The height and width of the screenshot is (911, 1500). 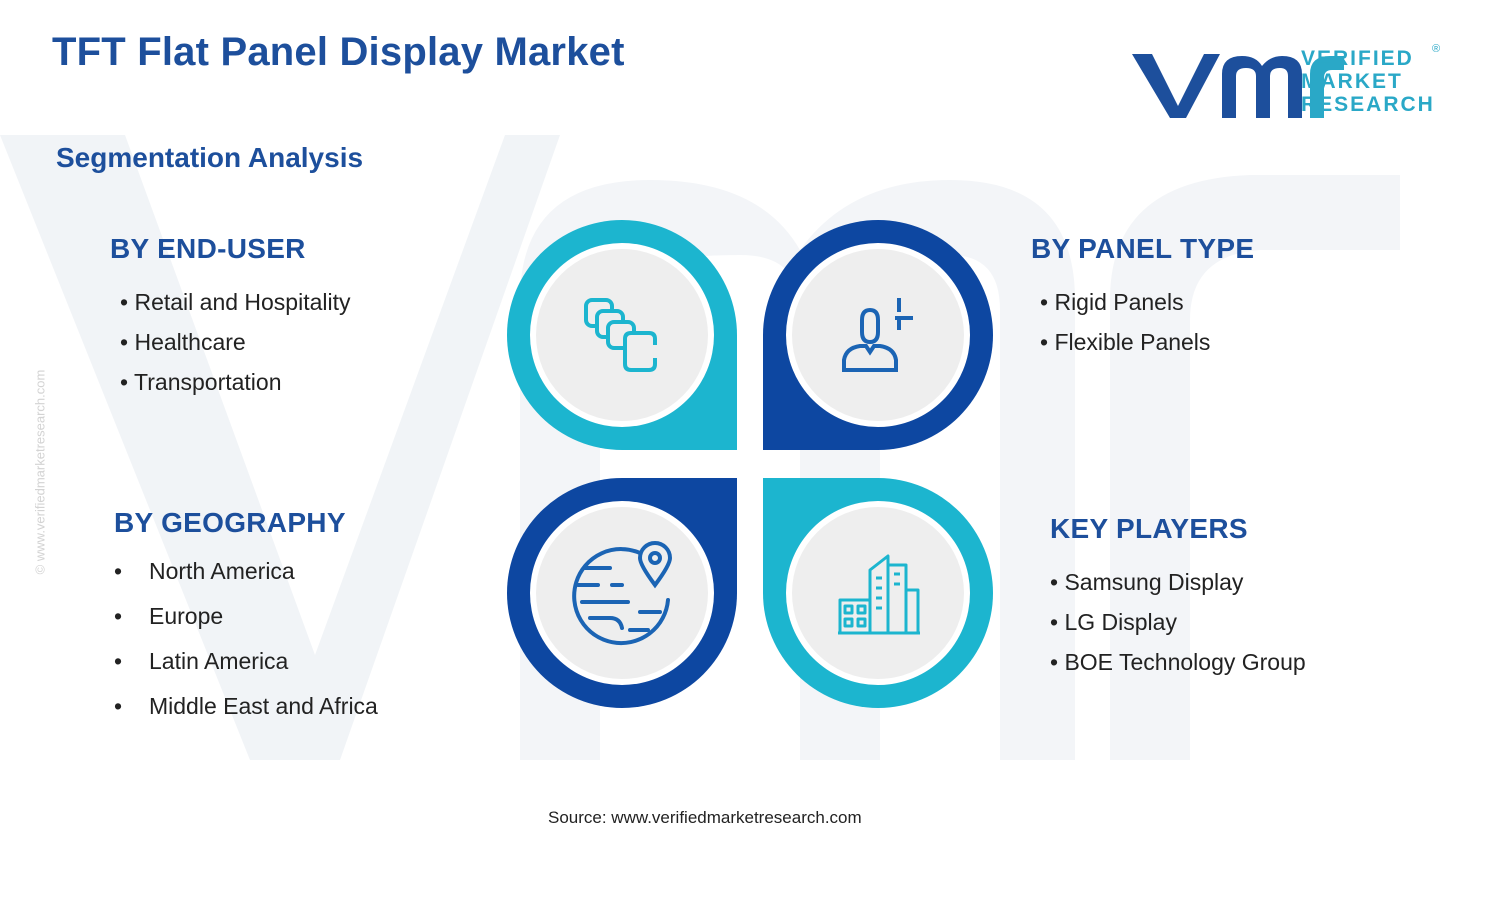 I want to click on list-item: • North America, so click(x=204, y=571).